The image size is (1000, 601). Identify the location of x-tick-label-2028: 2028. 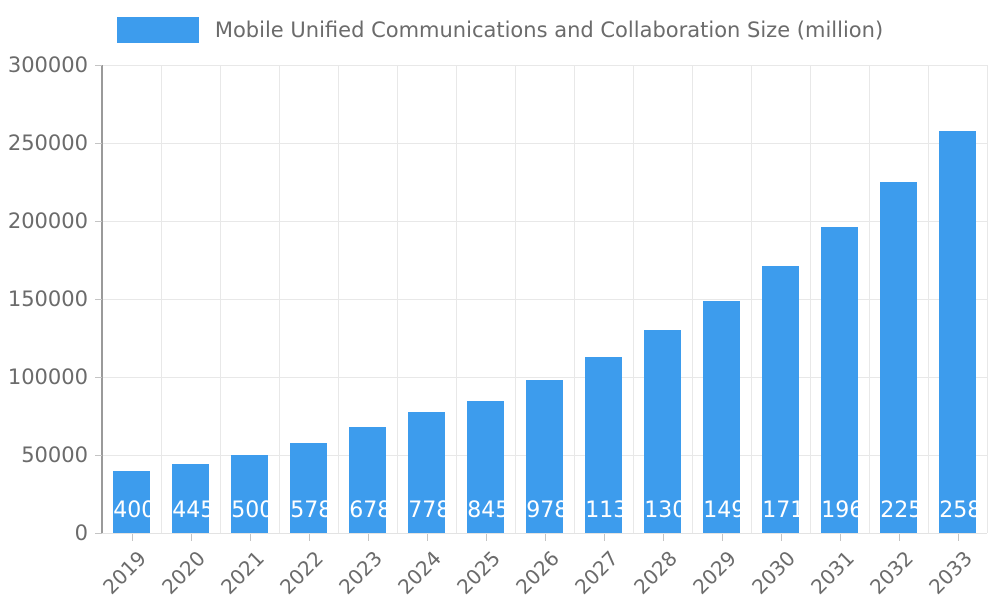
(655, 572).